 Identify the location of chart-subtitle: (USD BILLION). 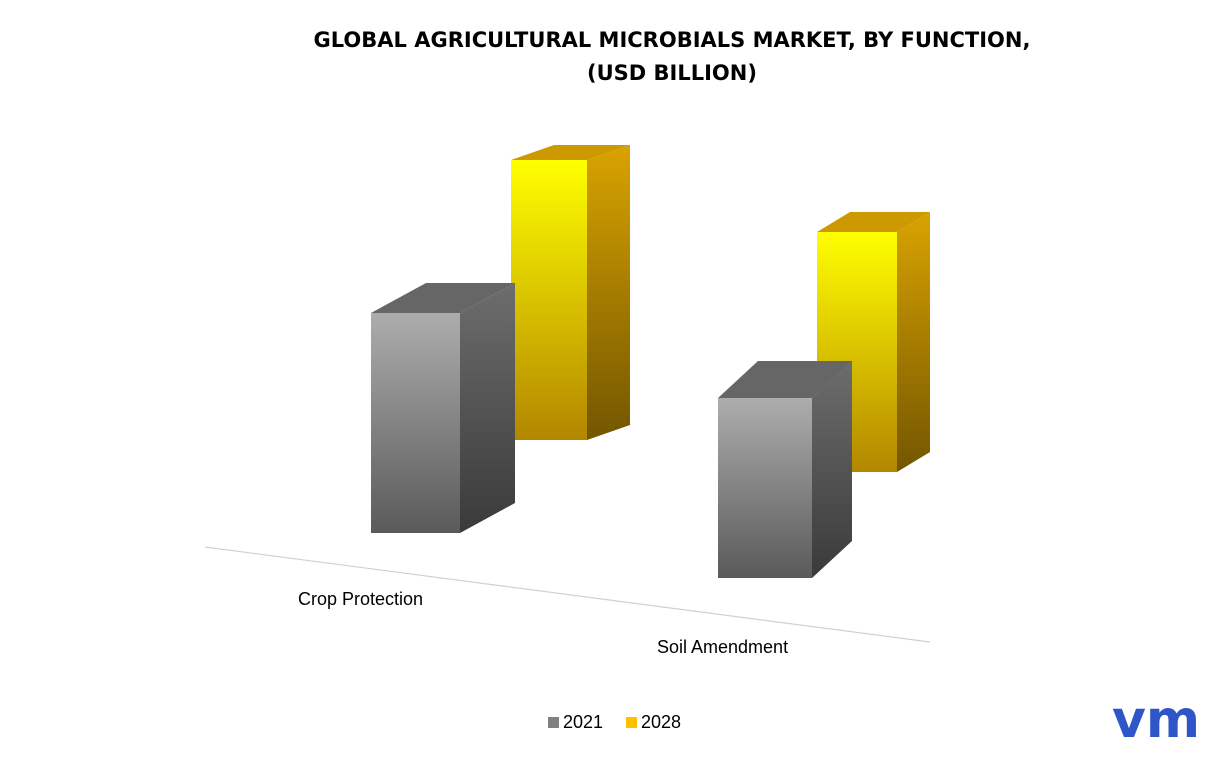
(672, 73).